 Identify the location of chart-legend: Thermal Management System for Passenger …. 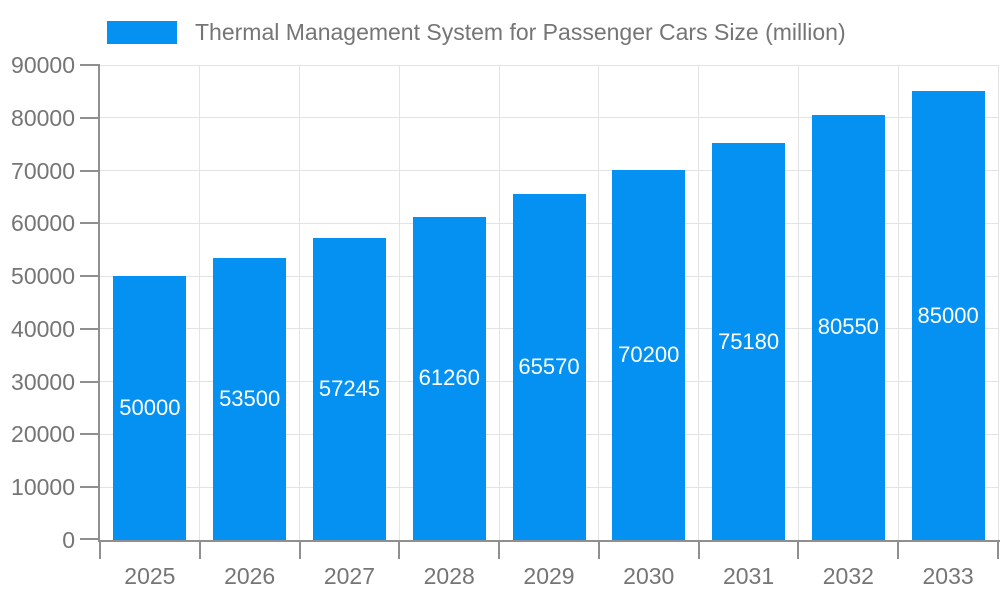
(476, 32).